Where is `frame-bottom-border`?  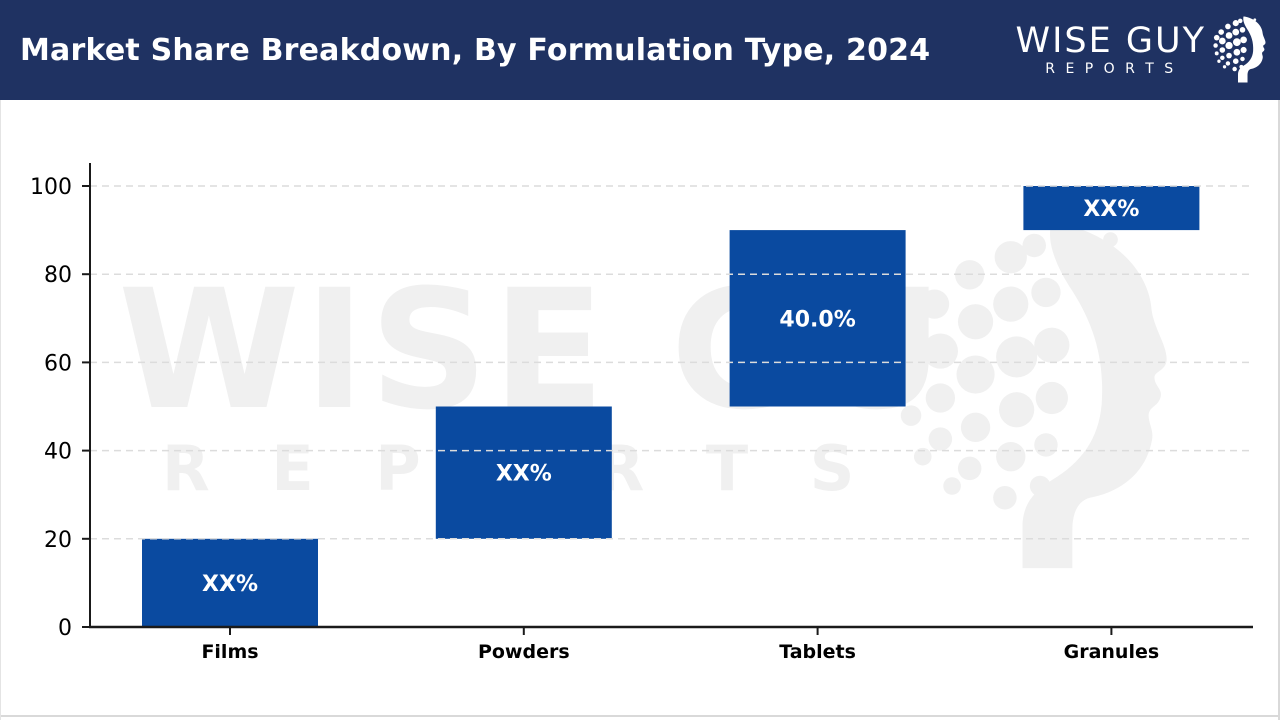
frame-bottom-border is located at coordinates (640, 716).